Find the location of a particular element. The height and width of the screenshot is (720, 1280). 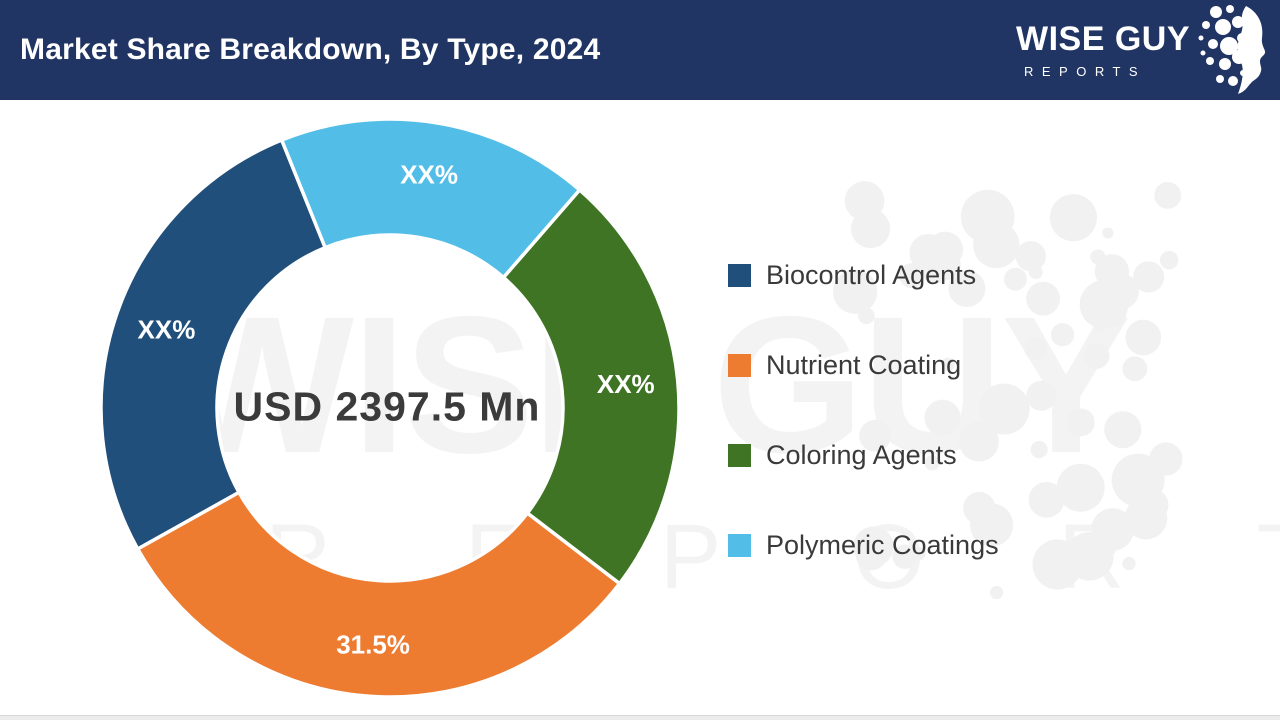

legend-item-polymeric-coatings: Polymeric Coatings is located at coordinates (863, 545).